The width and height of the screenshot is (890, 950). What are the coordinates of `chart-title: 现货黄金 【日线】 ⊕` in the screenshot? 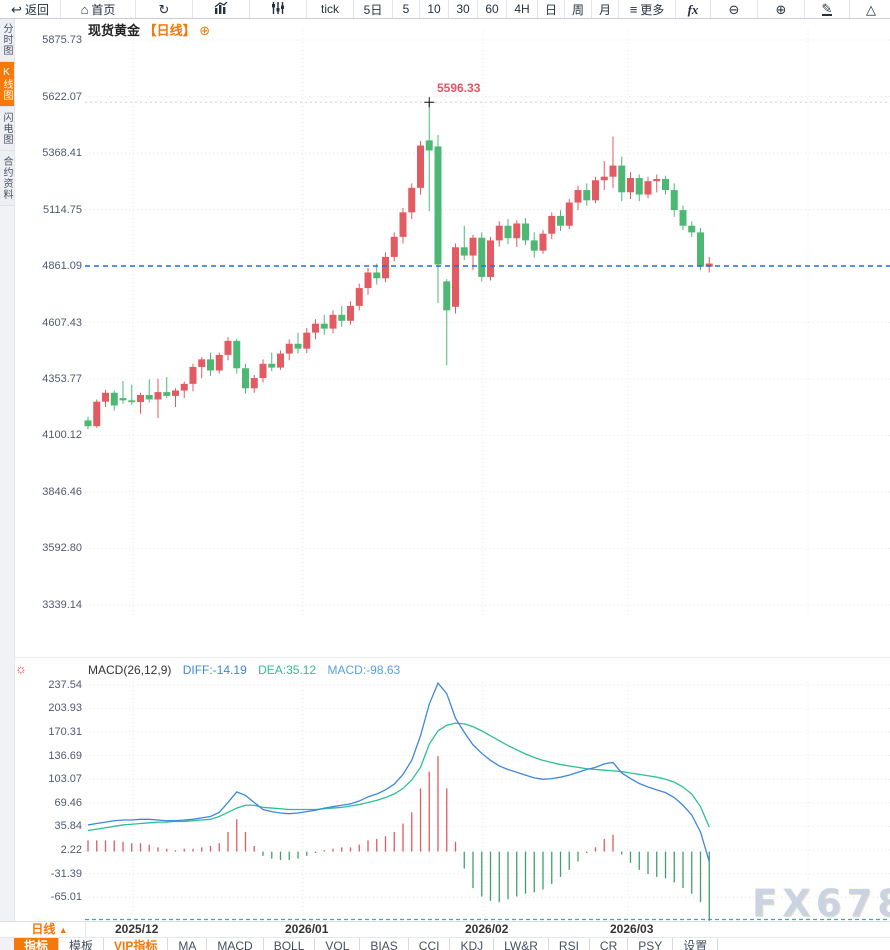 It's located at (149, 29).